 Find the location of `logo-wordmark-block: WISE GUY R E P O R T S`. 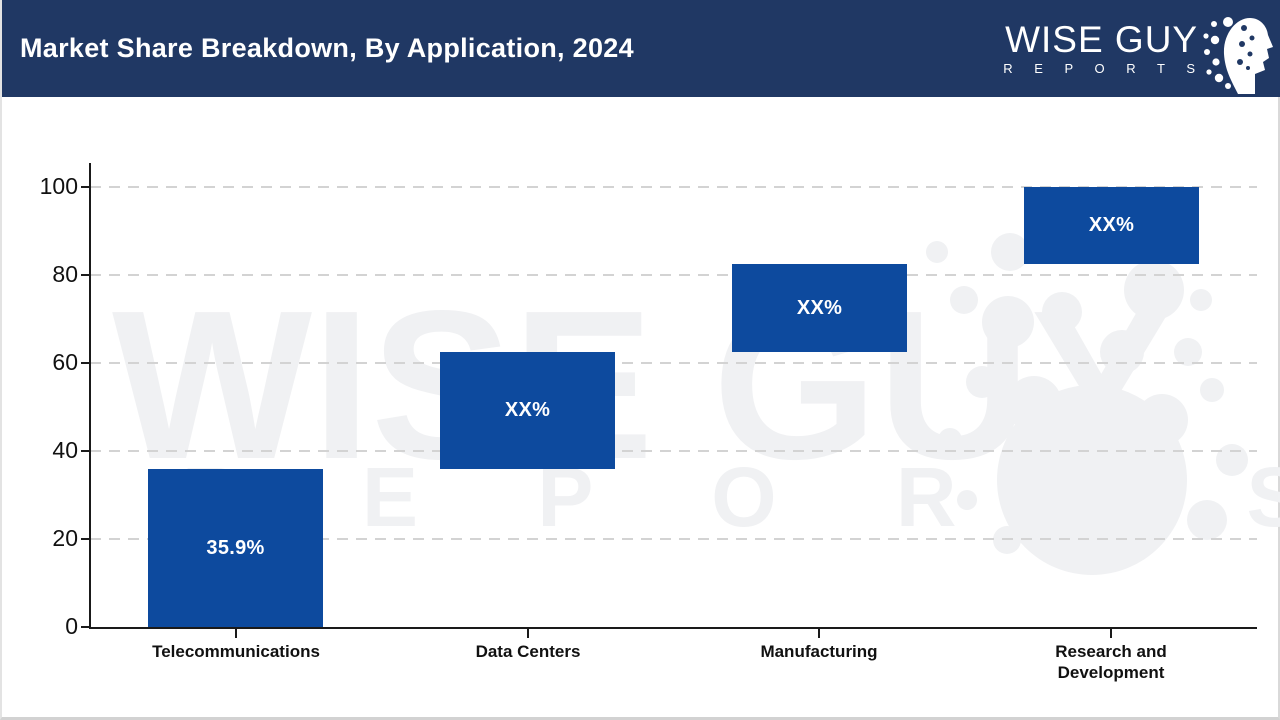

logo-wordmark-block: WISE GUY R E P O R T S is located at coordinates (1101, 48).